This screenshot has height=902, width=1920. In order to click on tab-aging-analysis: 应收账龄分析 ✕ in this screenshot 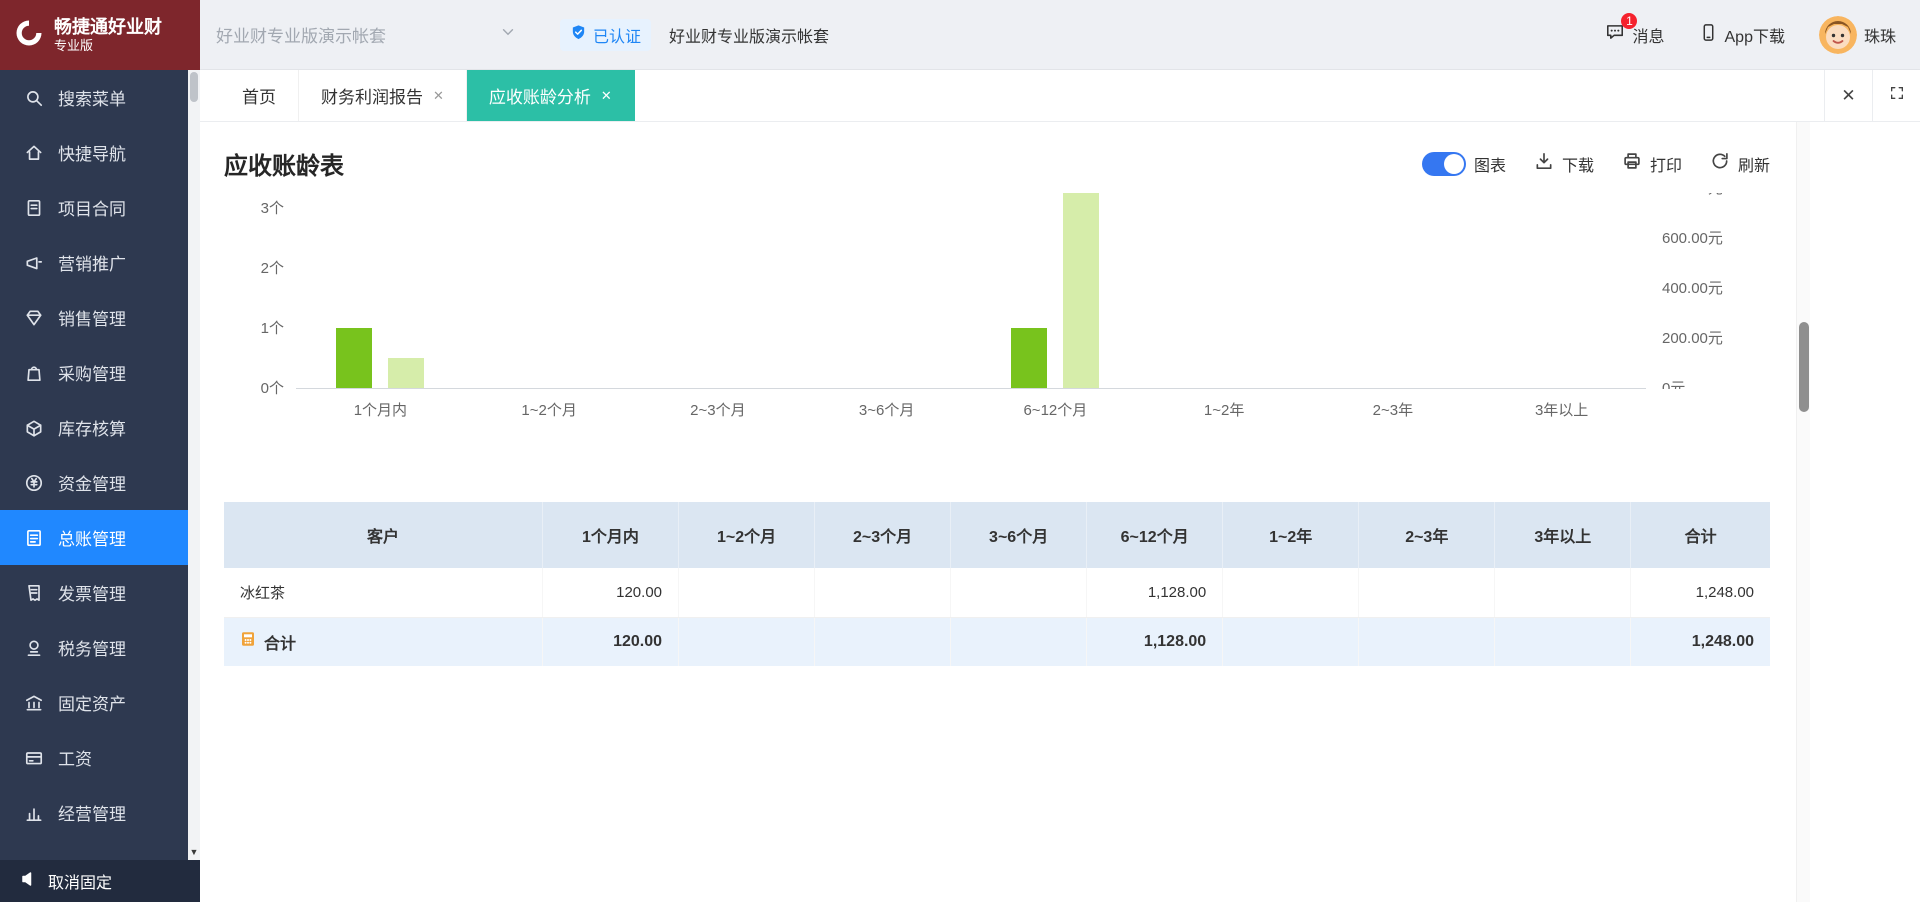, I will do `click(550, 95)`.